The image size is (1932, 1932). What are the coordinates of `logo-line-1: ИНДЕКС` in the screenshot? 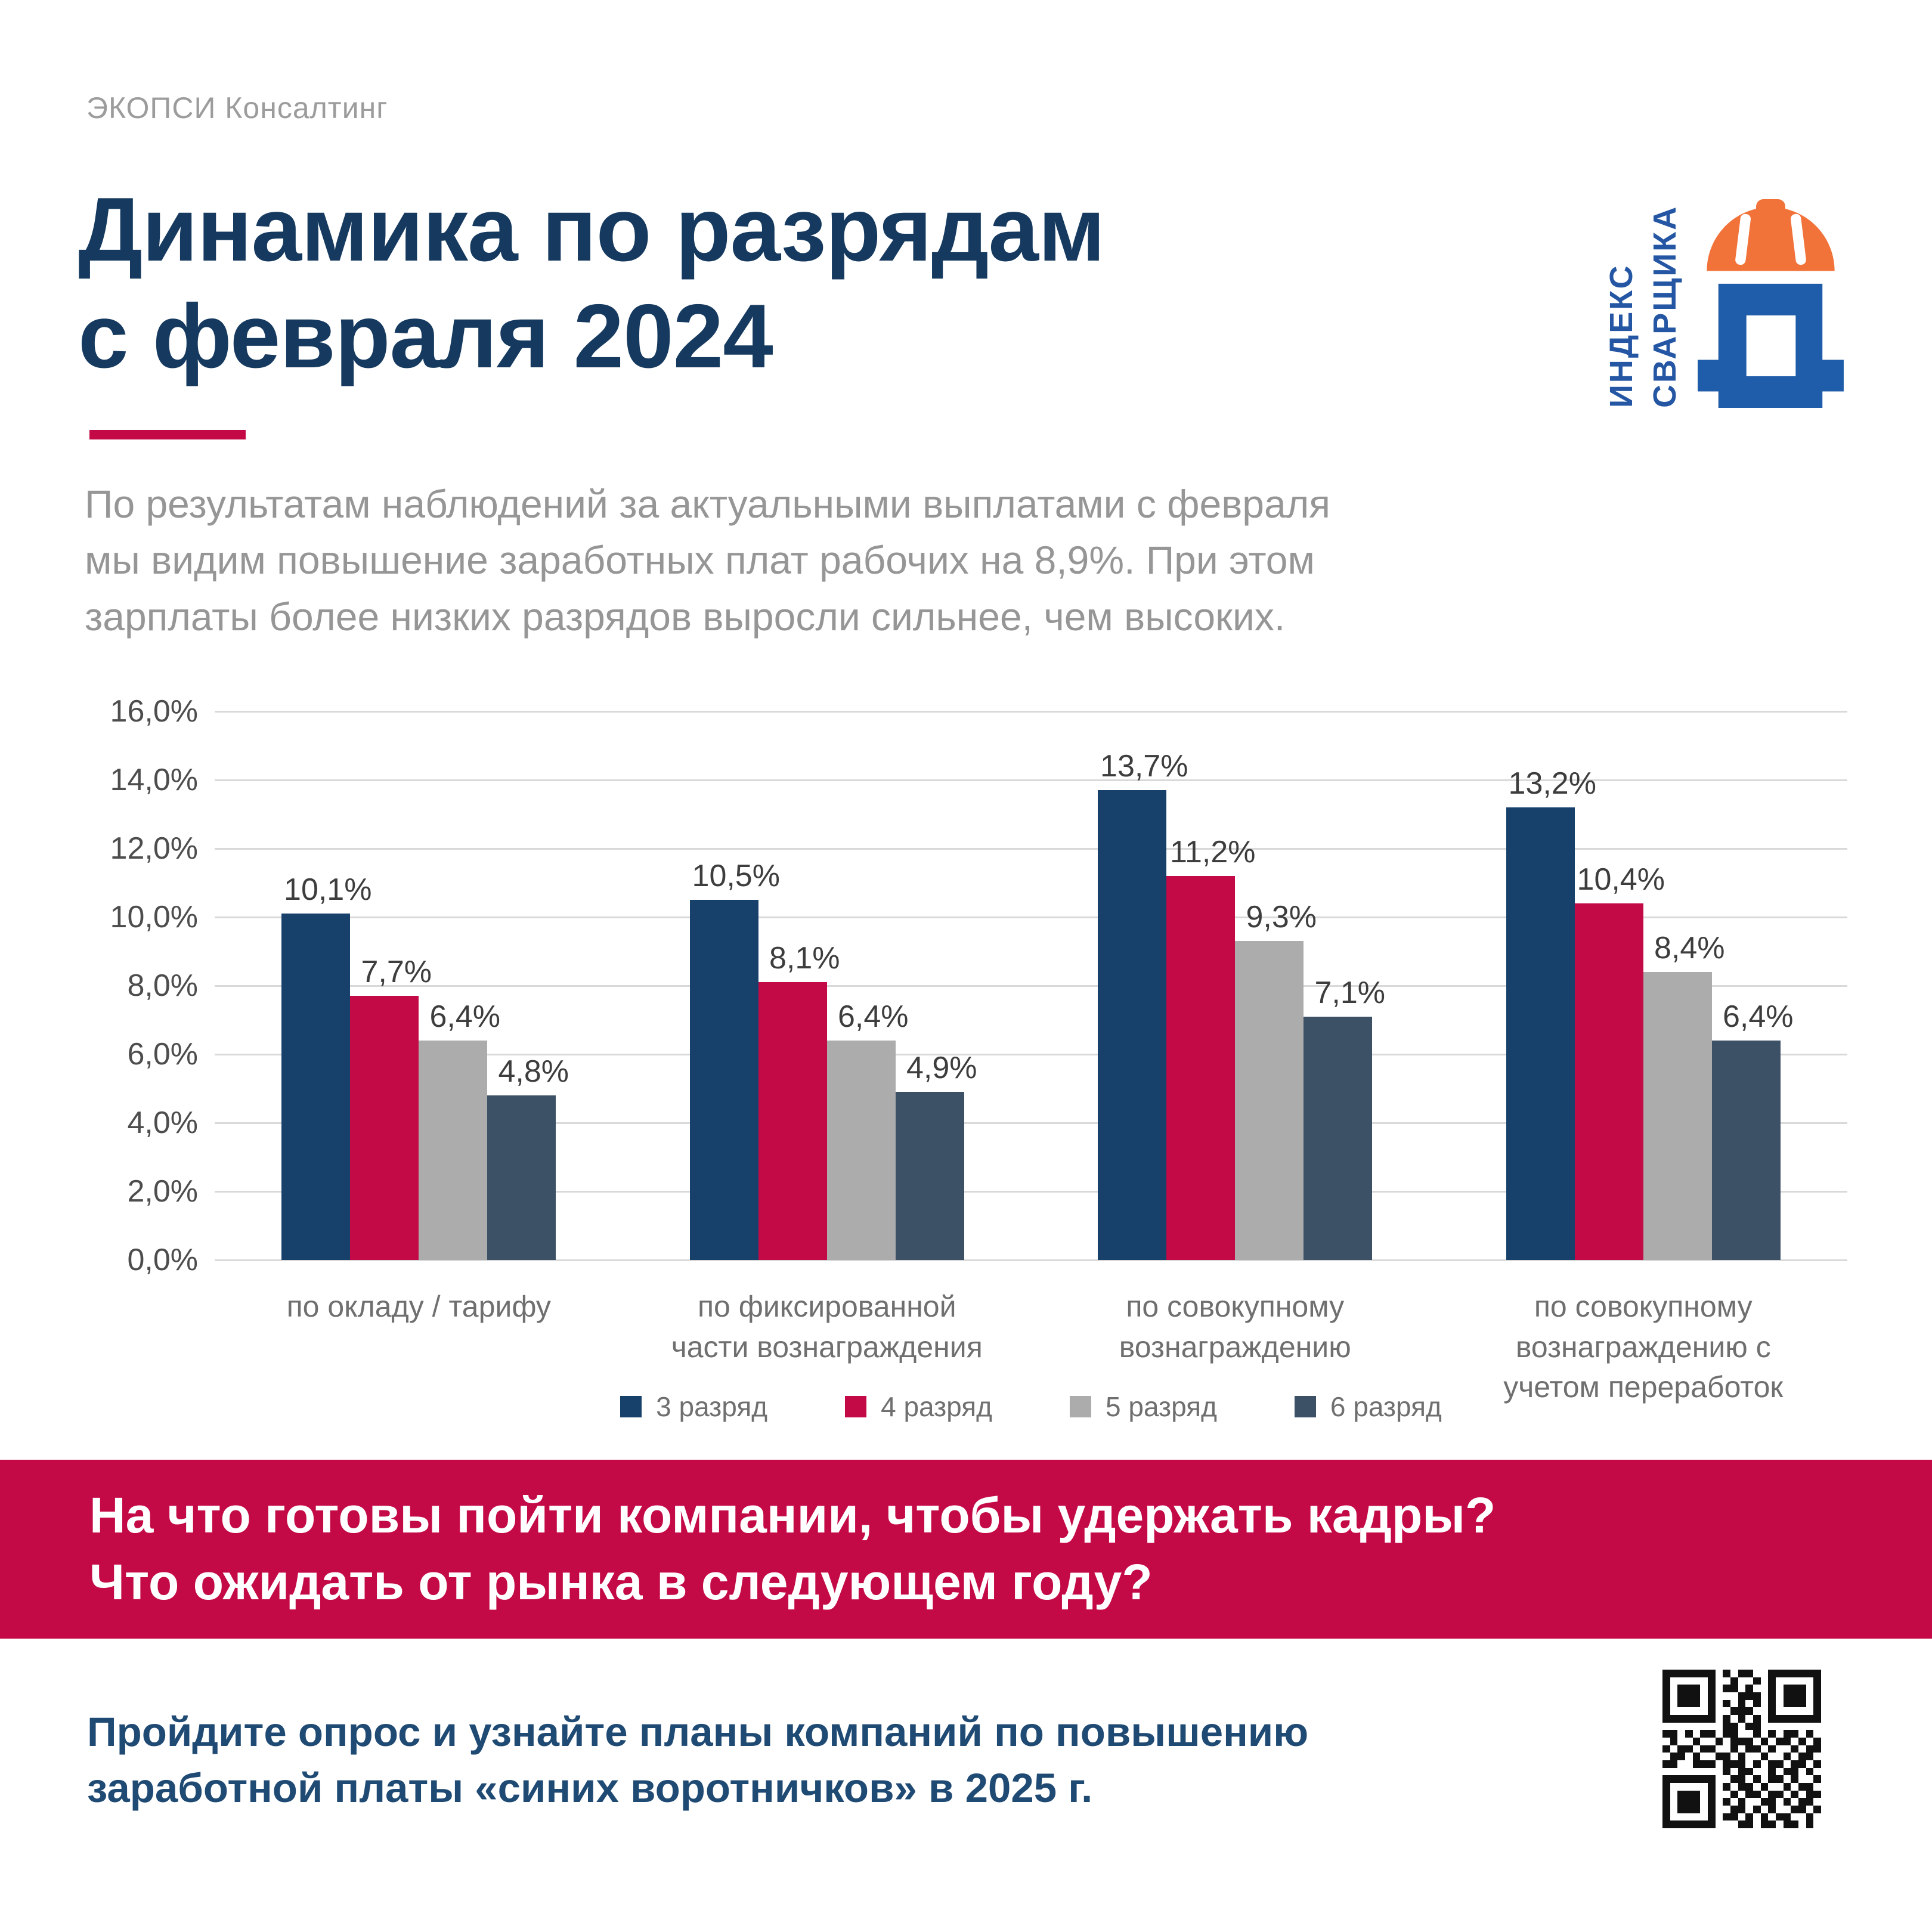 It's located at (1621, 336).